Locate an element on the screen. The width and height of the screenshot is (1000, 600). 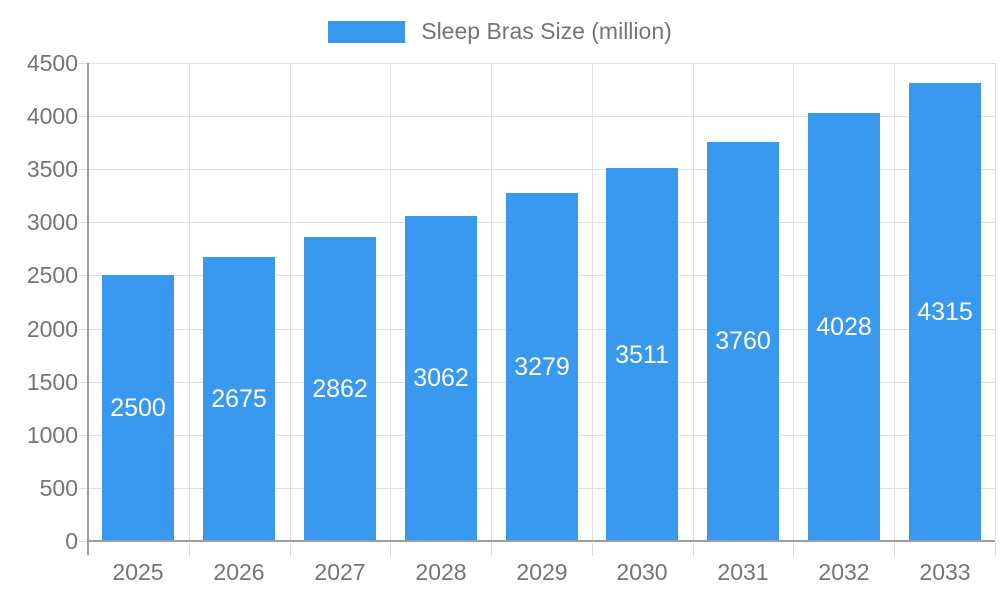
x-axis-tick-label: 2025 is located at coordinates (138, 572).